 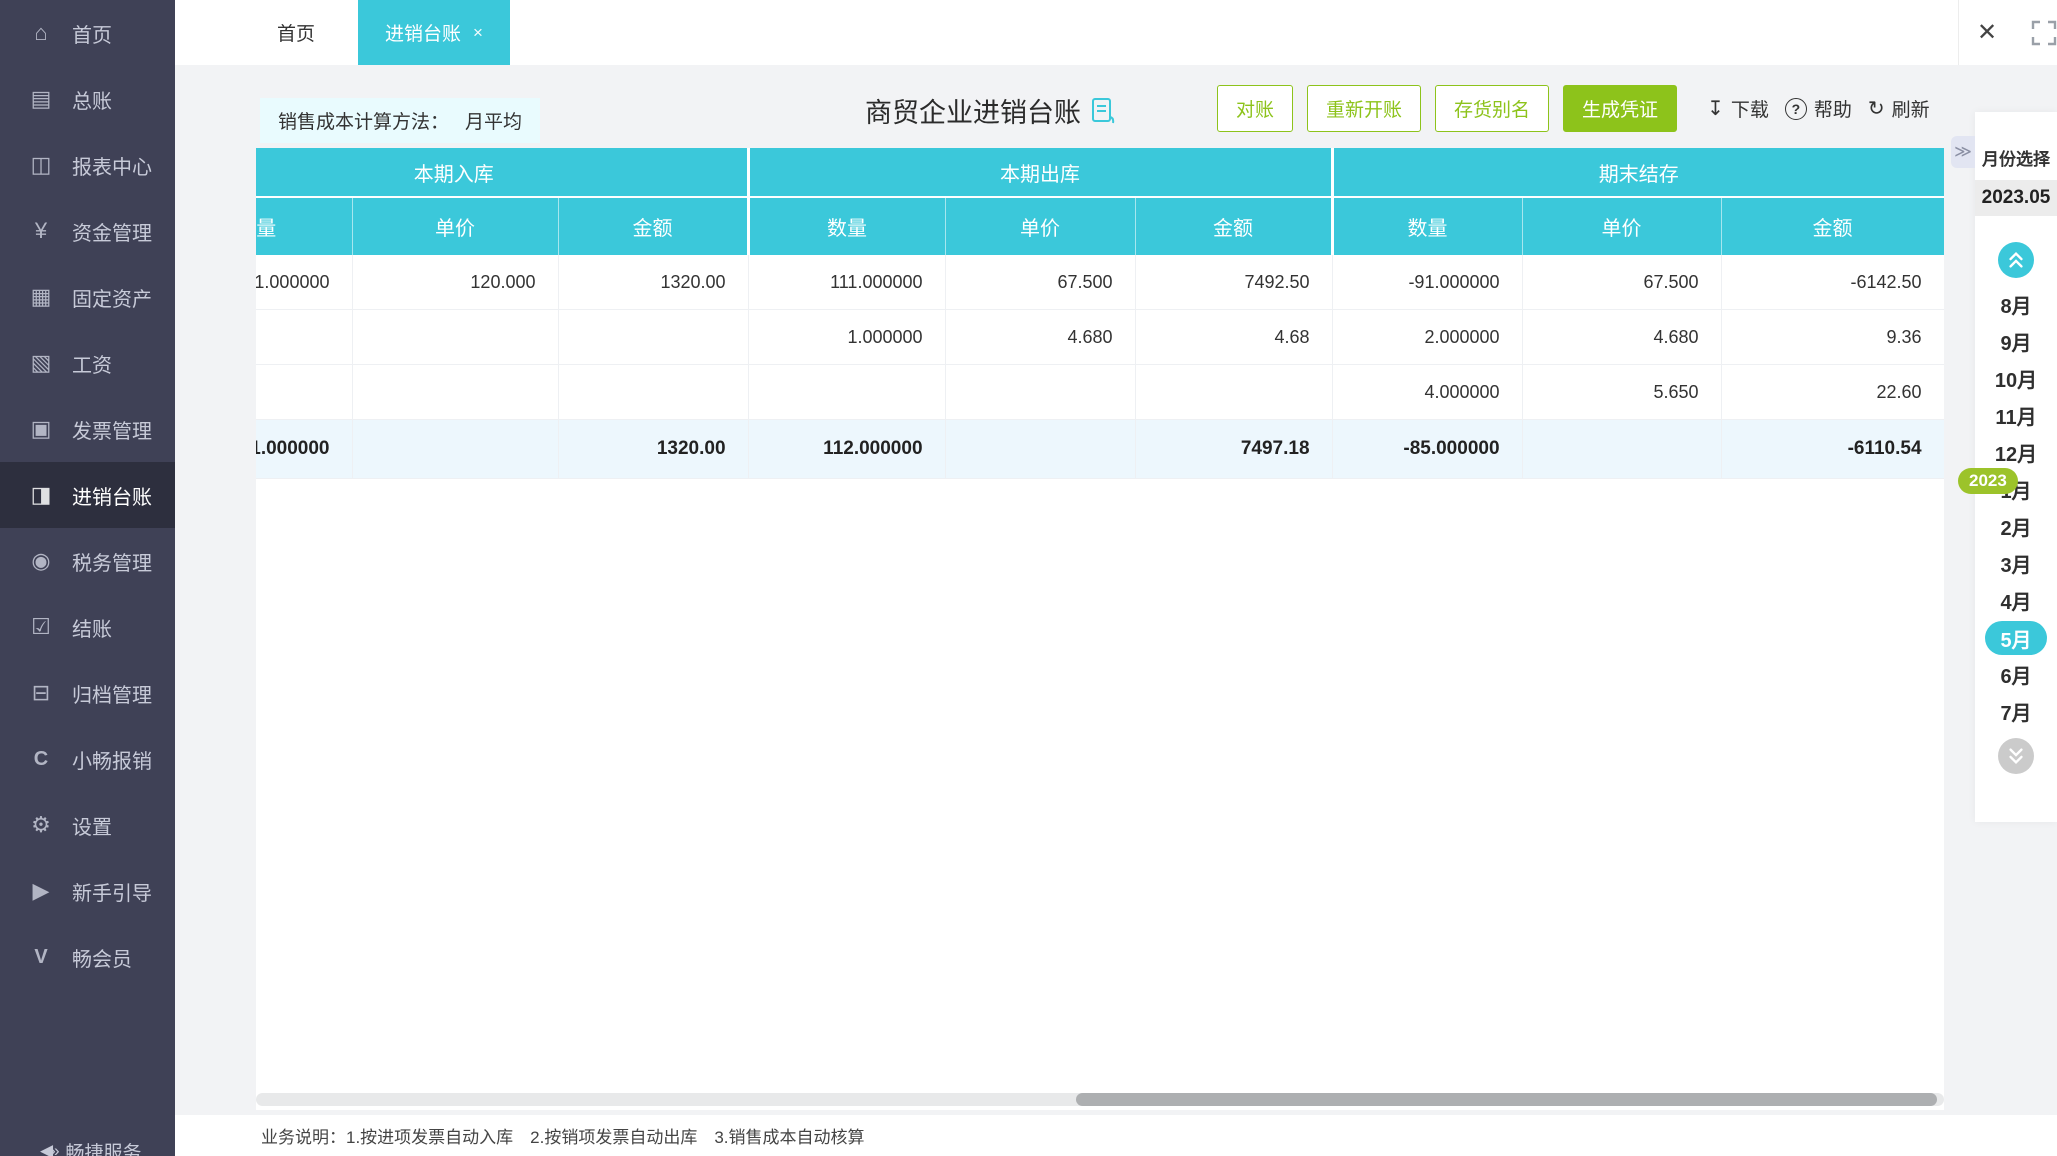 What do you see at coordinates (2016, 529) in the screenshot?
I see `month-item-2月: 2月` at bounding box center [2016, 529].